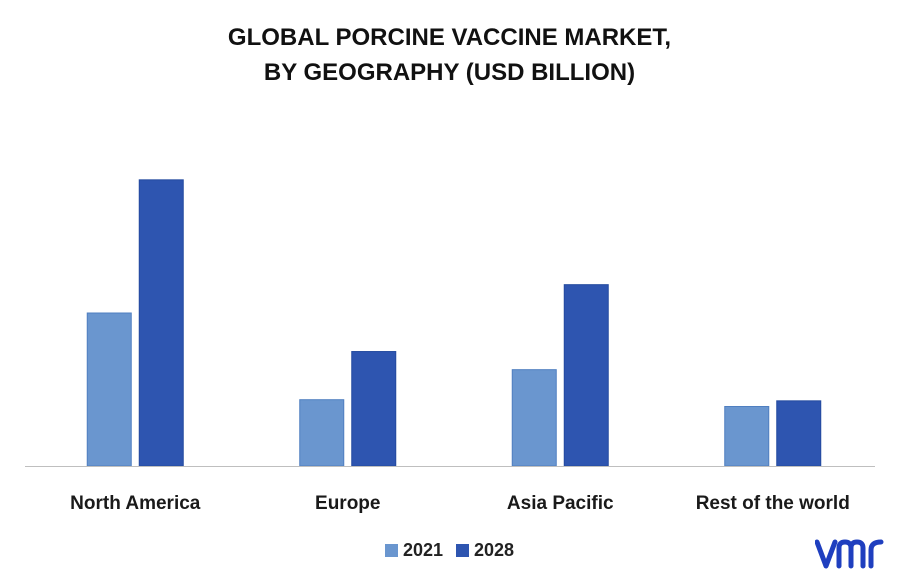  I want to click on bar-2028-asia-pacific, so click(586, 375).